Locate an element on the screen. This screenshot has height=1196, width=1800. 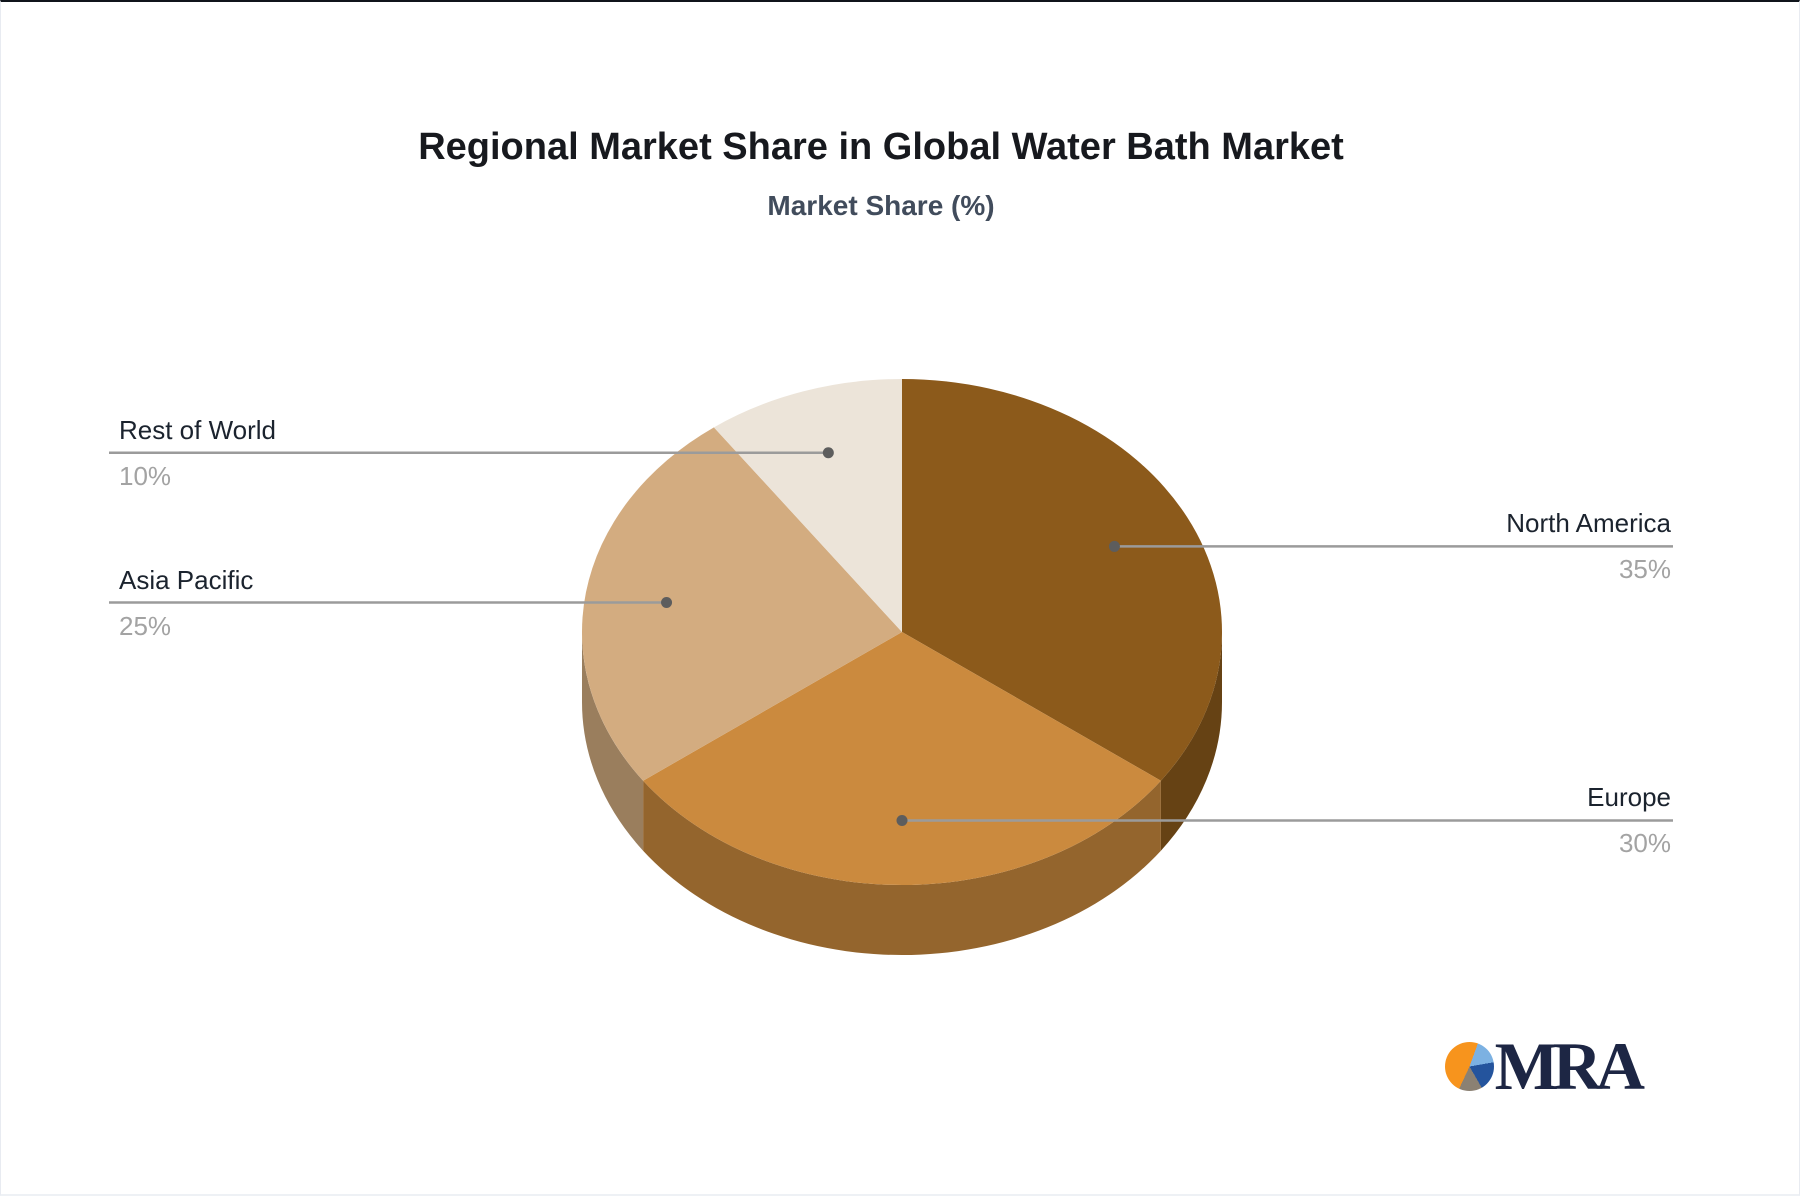
pie-slice-europe-side is located at coordinates (902, 868).